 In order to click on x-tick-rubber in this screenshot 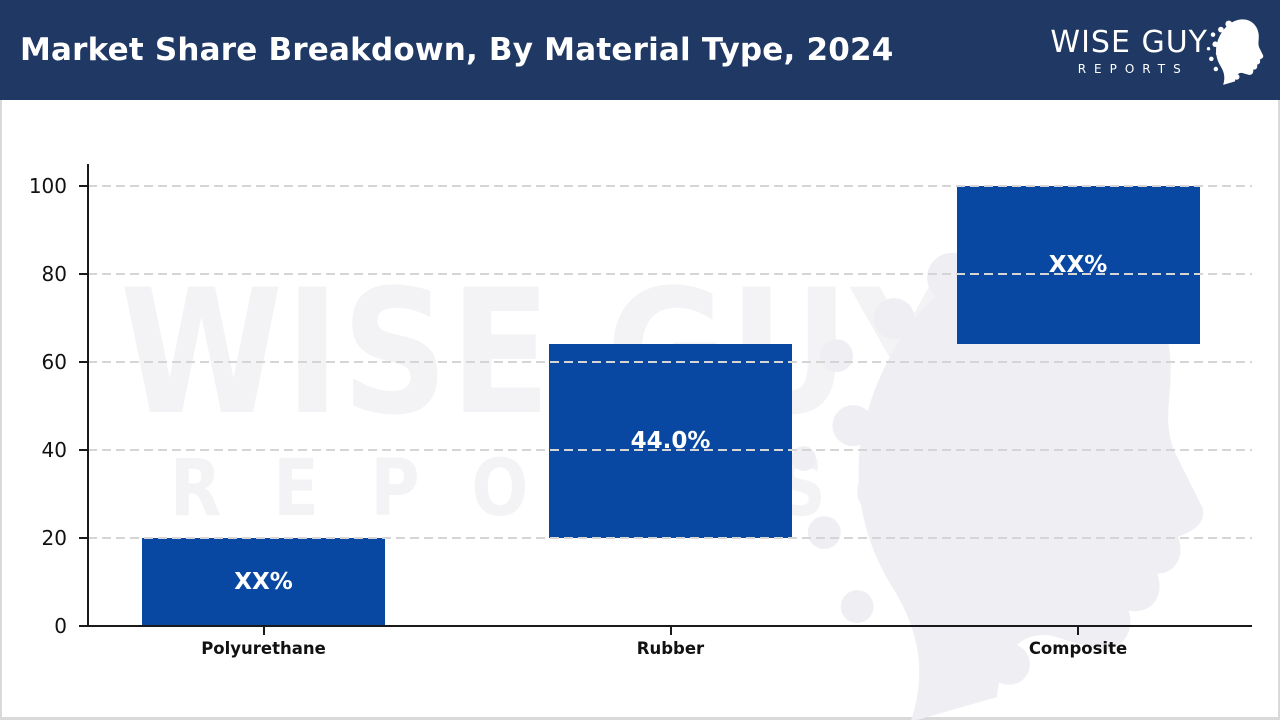, I will do `click(670, 631)`.